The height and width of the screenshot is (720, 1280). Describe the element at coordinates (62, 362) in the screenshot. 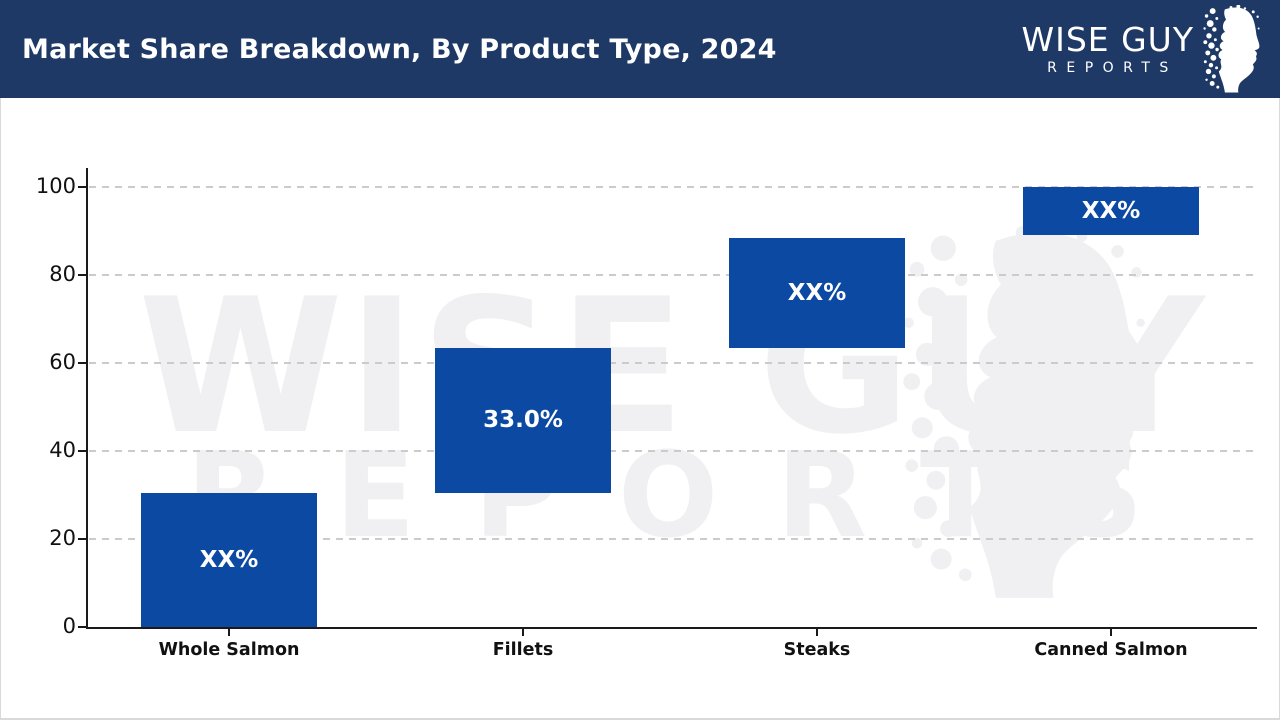

I see `y-axis-tick-label: 60` at that location.